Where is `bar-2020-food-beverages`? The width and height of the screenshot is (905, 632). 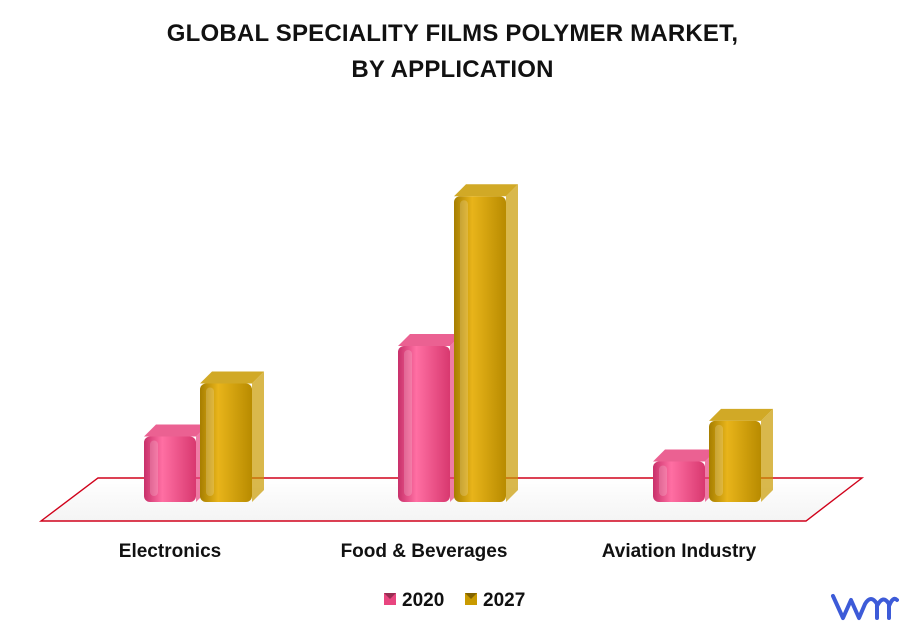
bar-2020-food-beverages is located at coordinates (430, 418).